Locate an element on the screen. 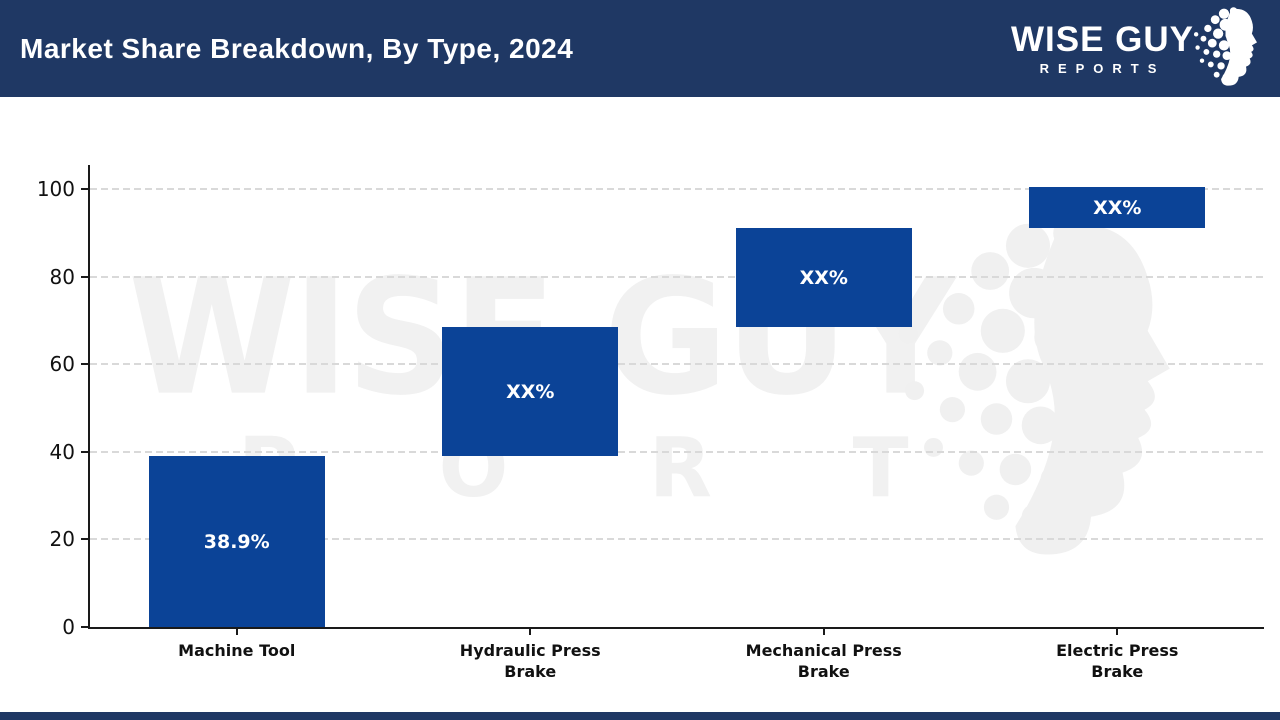 The width and height of the screenshot is (1280, 720). bar-segment-3: XX% is located at coordinates (1117, 207).